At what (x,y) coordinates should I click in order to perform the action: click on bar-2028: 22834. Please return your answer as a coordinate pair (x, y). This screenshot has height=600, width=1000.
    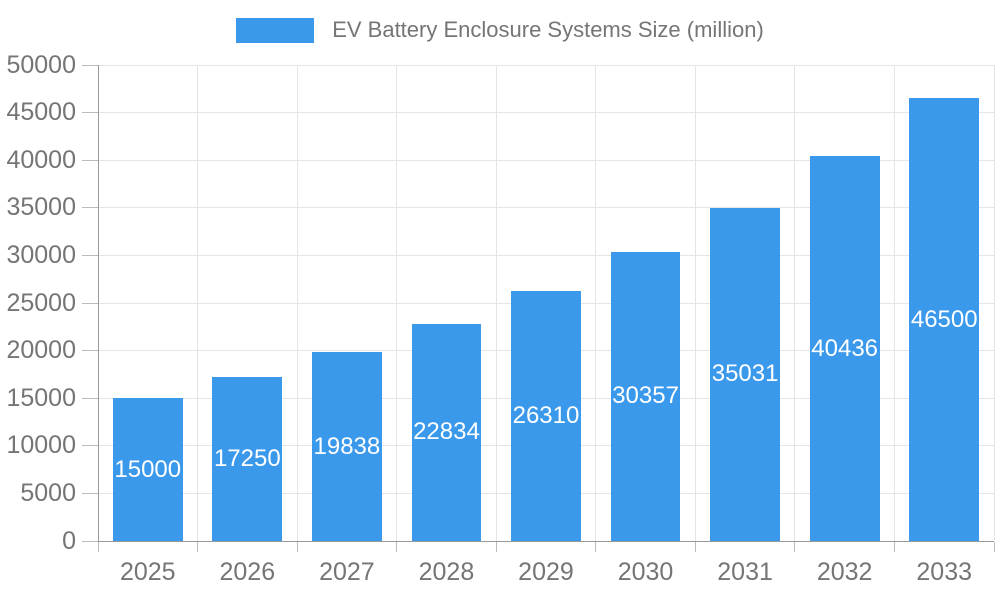
    Looking at the image, I should click on (446, 432).